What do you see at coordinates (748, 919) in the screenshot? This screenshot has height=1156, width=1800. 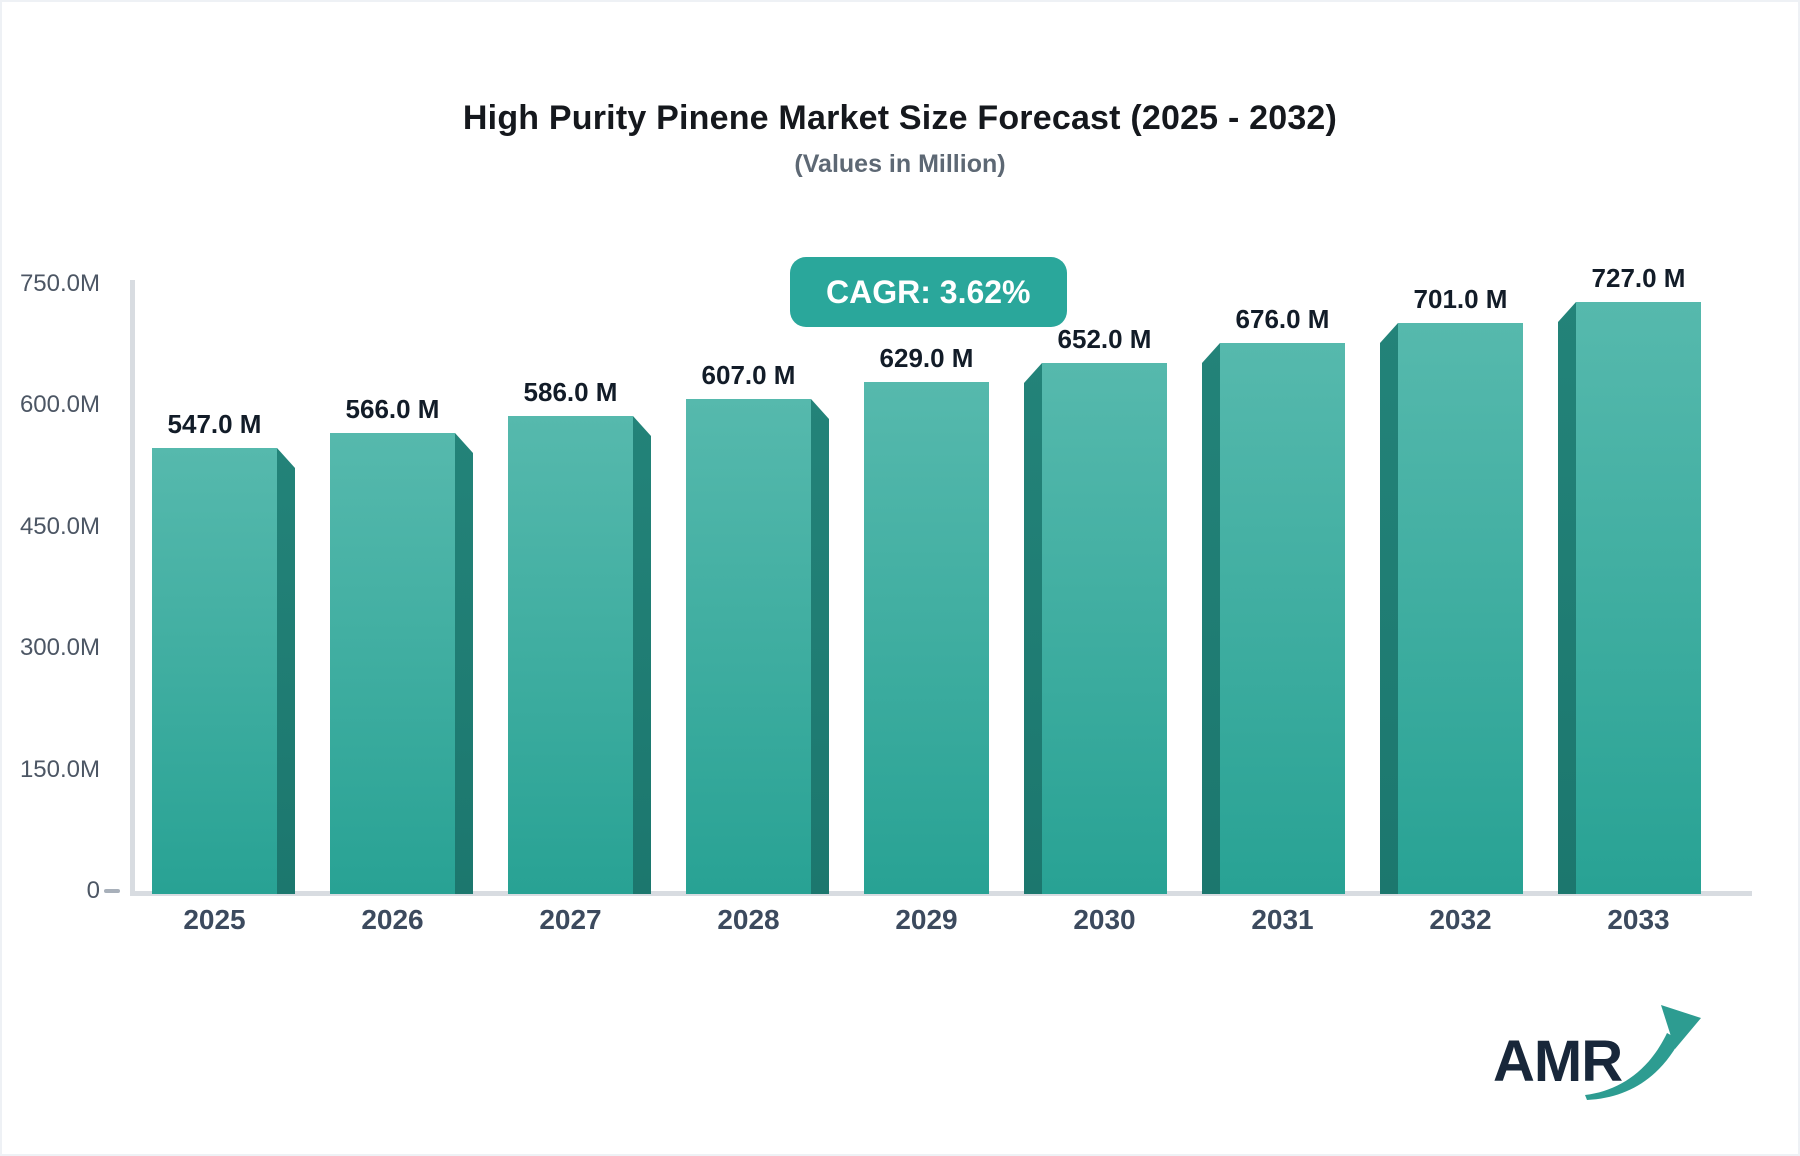 I see `x-axis-year-label: 2028` at bounding box center [748, 919].